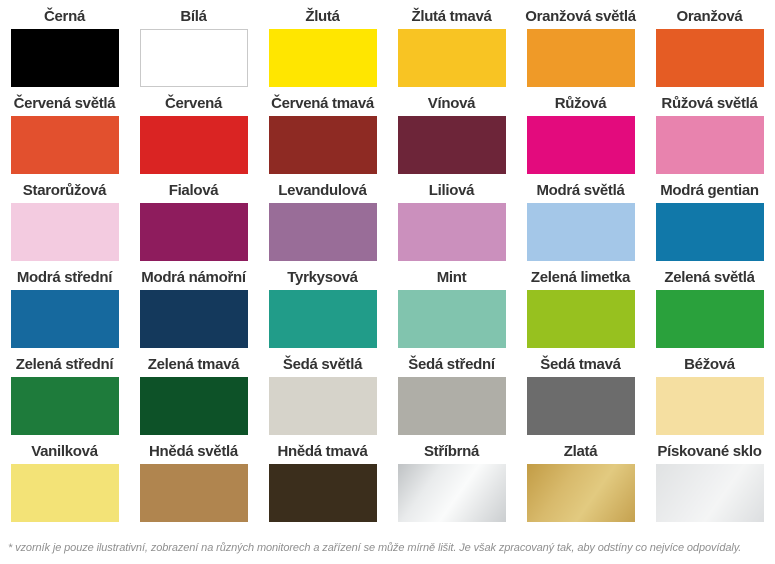  I want to click on color-swatch-cell: Růžová, so click(580, 134).